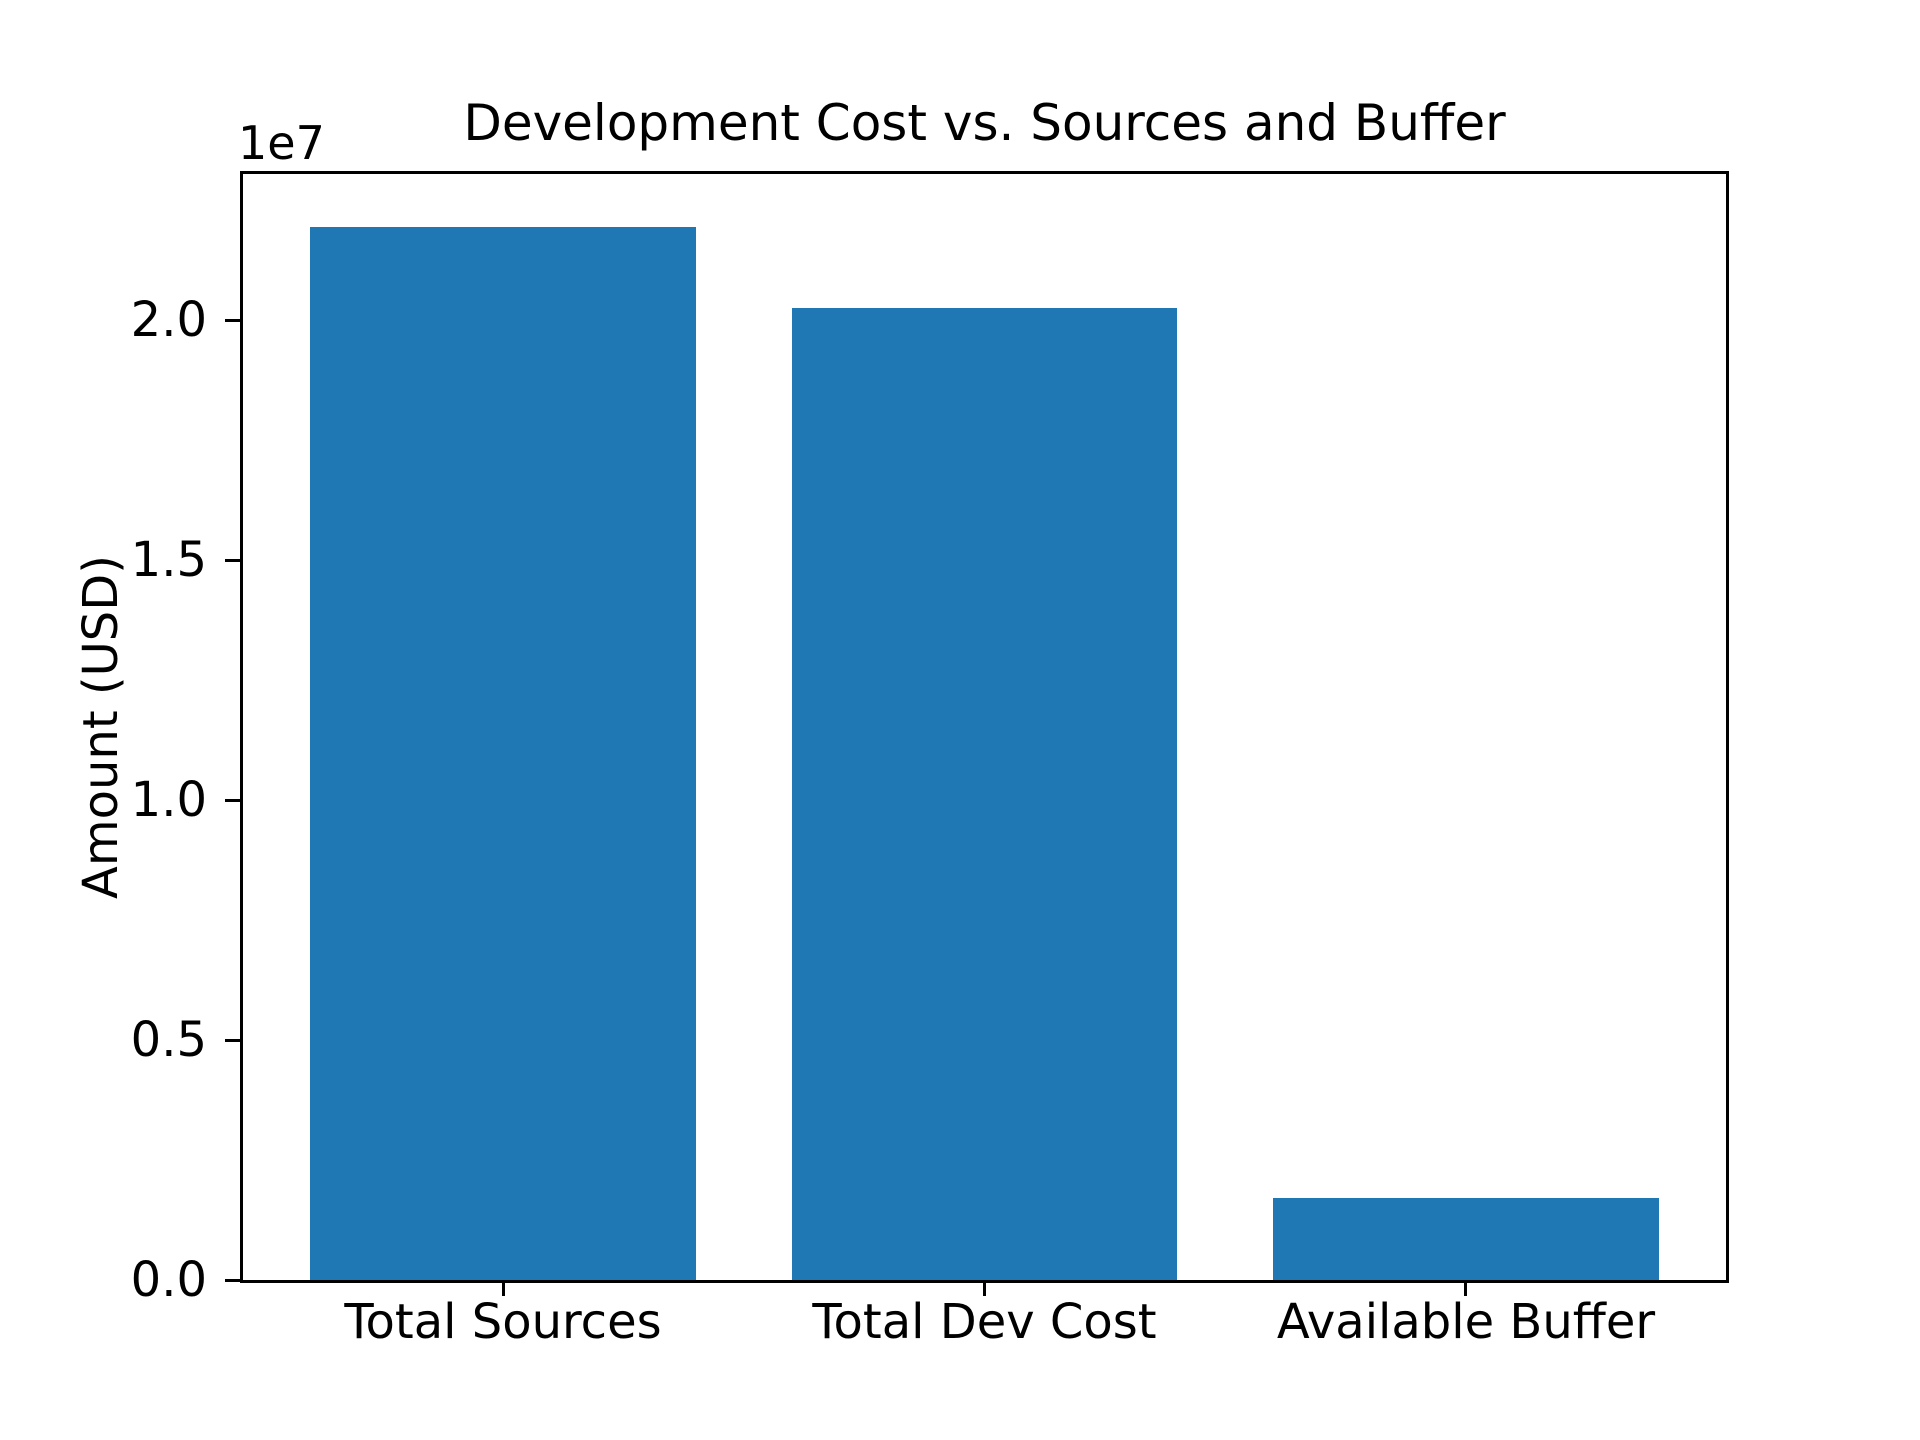 This screenshot has height=1440, width=1920. Describe the element at coordinates (168, 1280) in the screenshot. I see `y-tick-label: 0.0` at that location.